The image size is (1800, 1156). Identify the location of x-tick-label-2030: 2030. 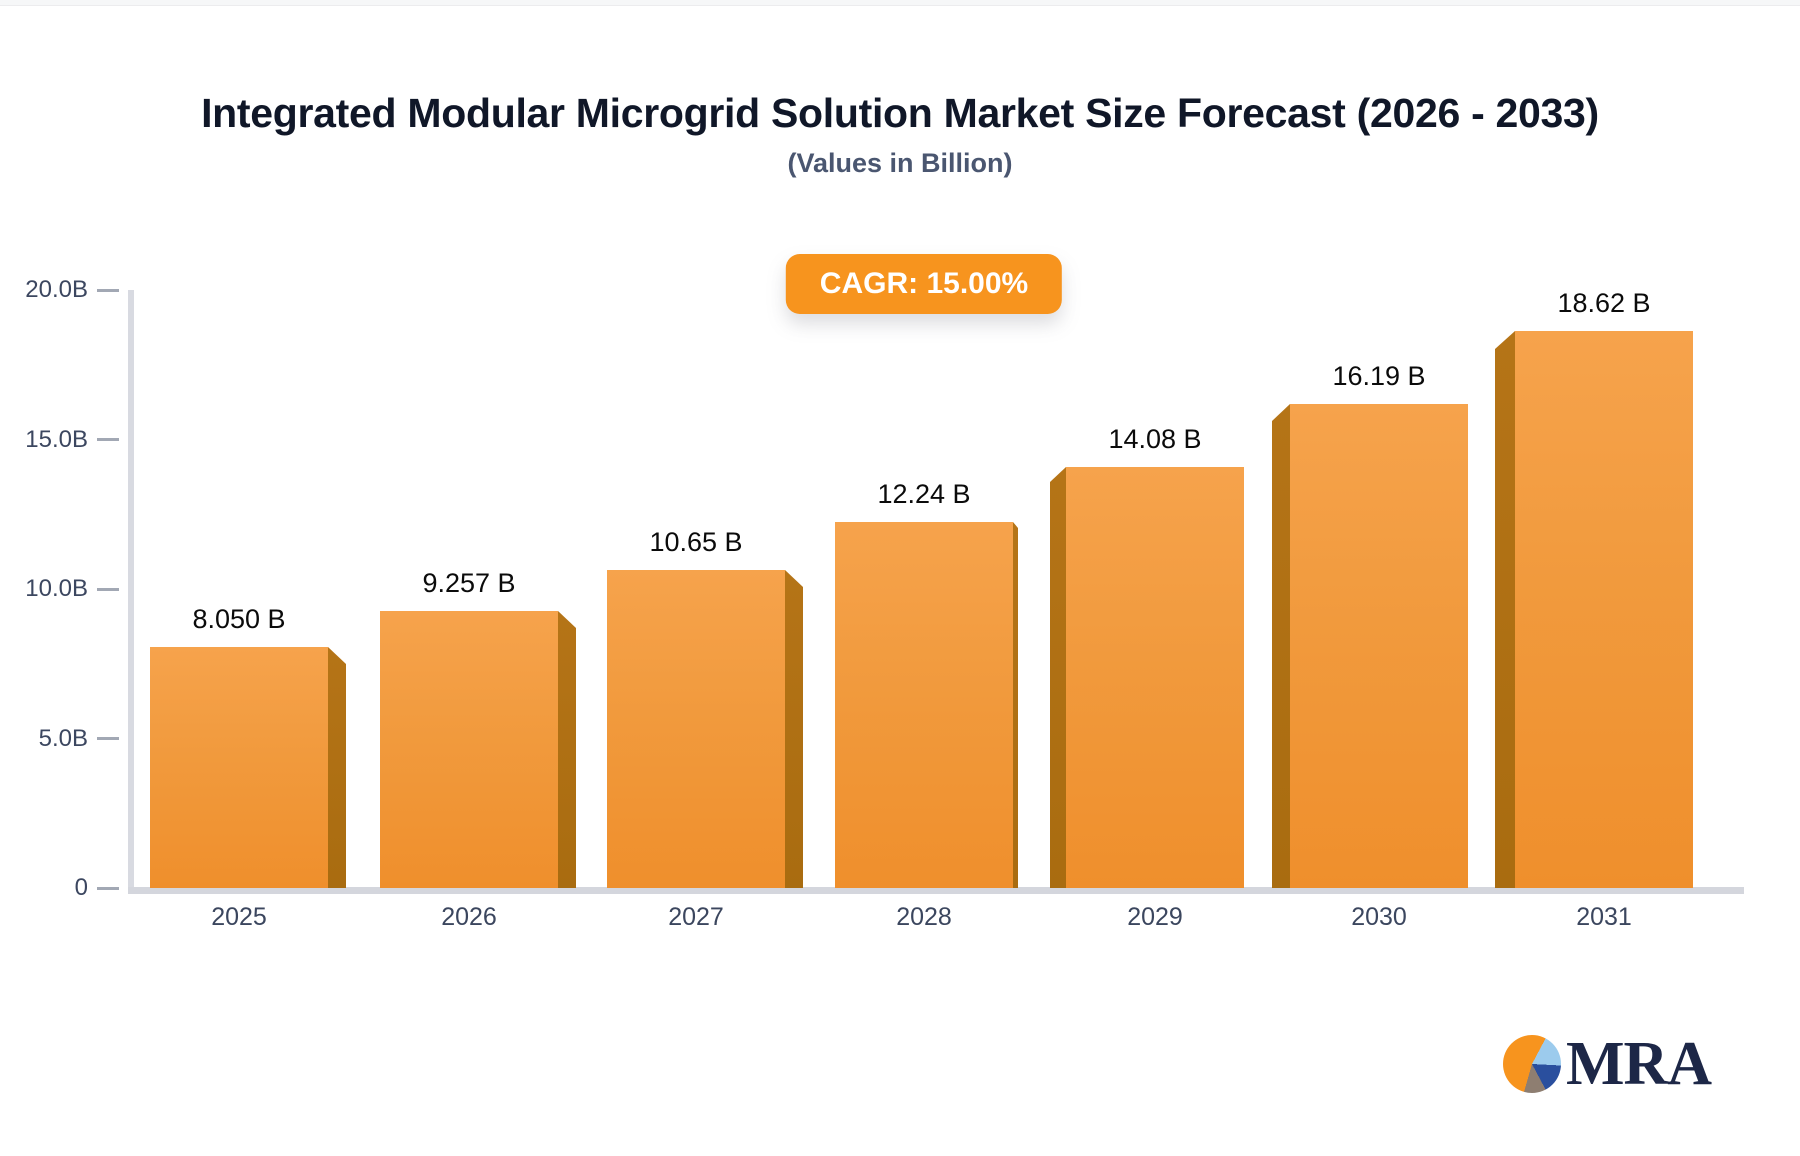
(1379, 917).